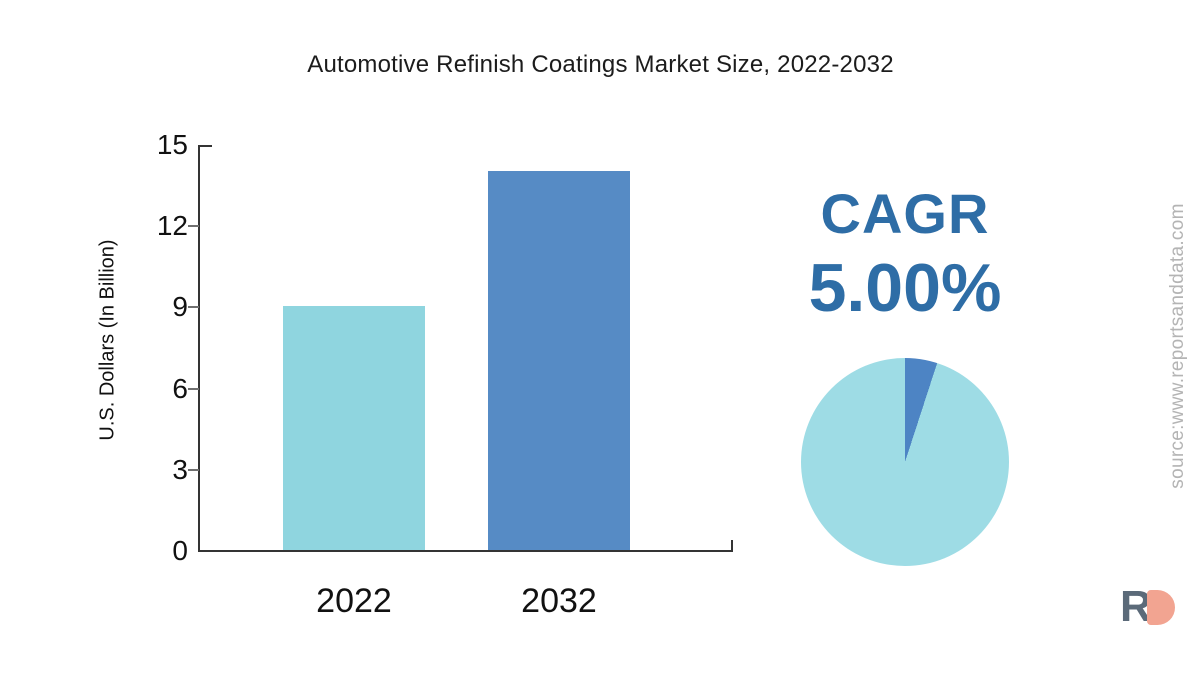  Describe the element at coordinates (107, 340) in the screenshot. I see `y-axis-label: U.S. Dollars (In Billion)` at that location.